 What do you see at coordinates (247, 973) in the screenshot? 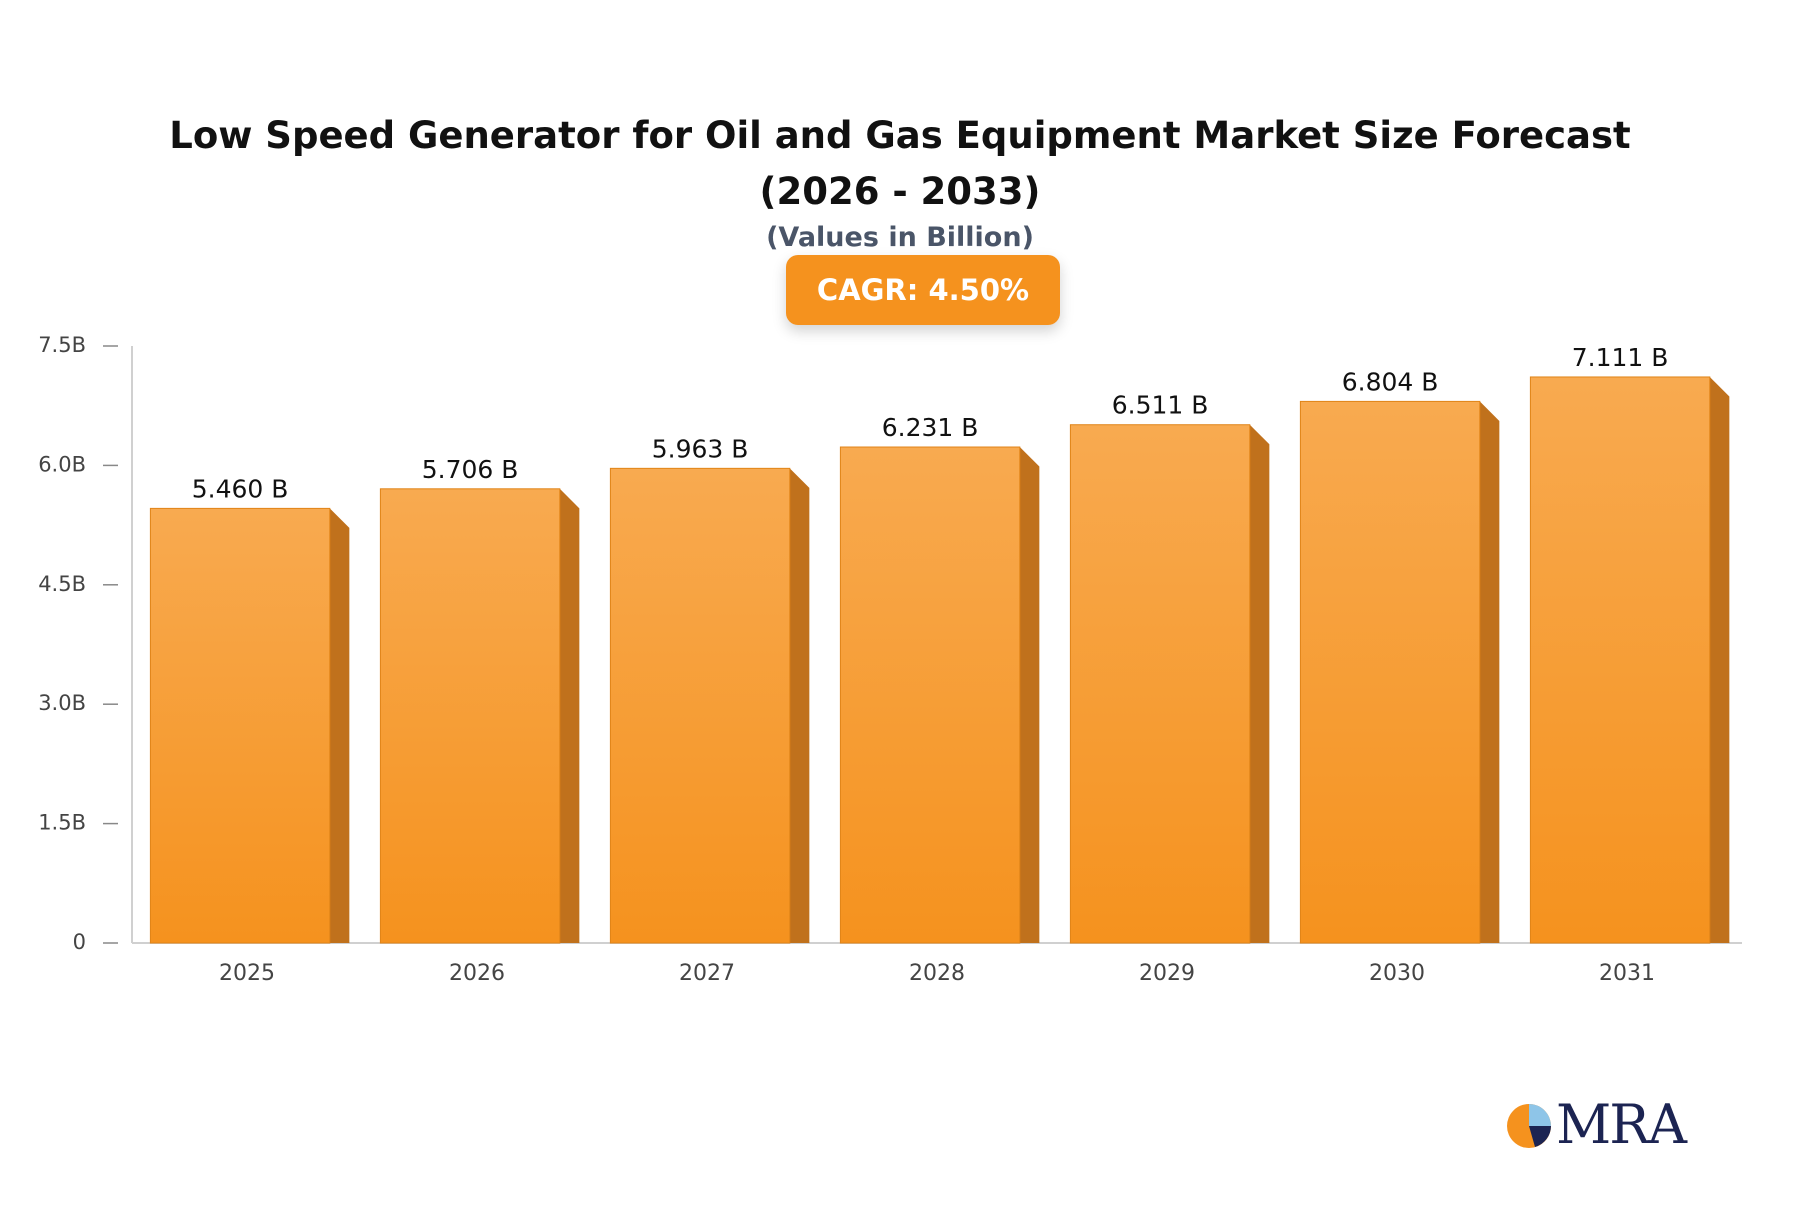
I see `x-tick-label: 2025` at bounding box center [247, 973].